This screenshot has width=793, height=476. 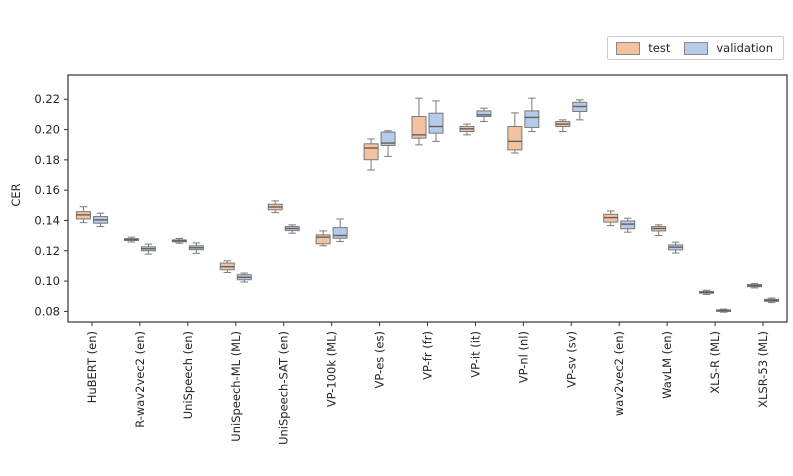 What do you see at coordinates (332, 369) in the screenshot?
I see `x-tick-label: VP-100k (ML)` at bounding box center [332, 369].